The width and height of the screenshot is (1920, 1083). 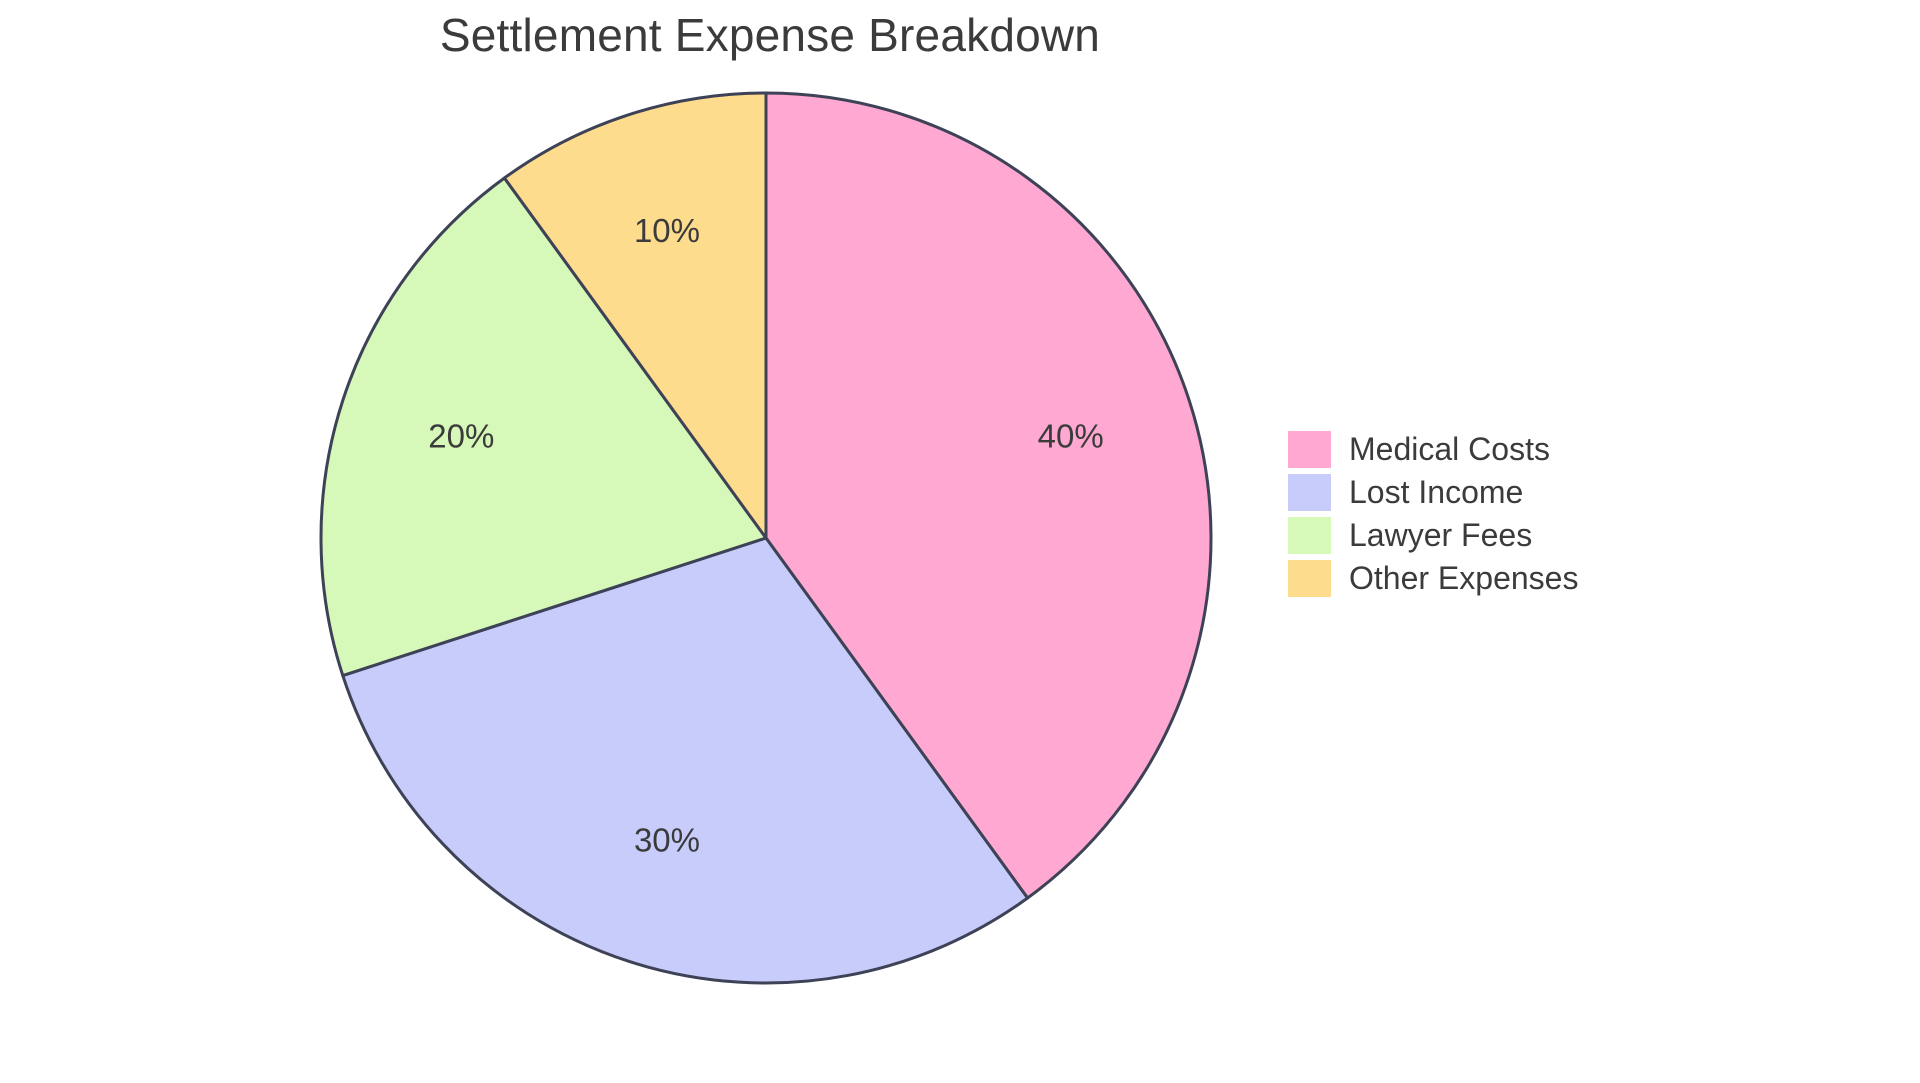 I want to click on legend-item-label: Lost Income, so click(x=1436, y=492).